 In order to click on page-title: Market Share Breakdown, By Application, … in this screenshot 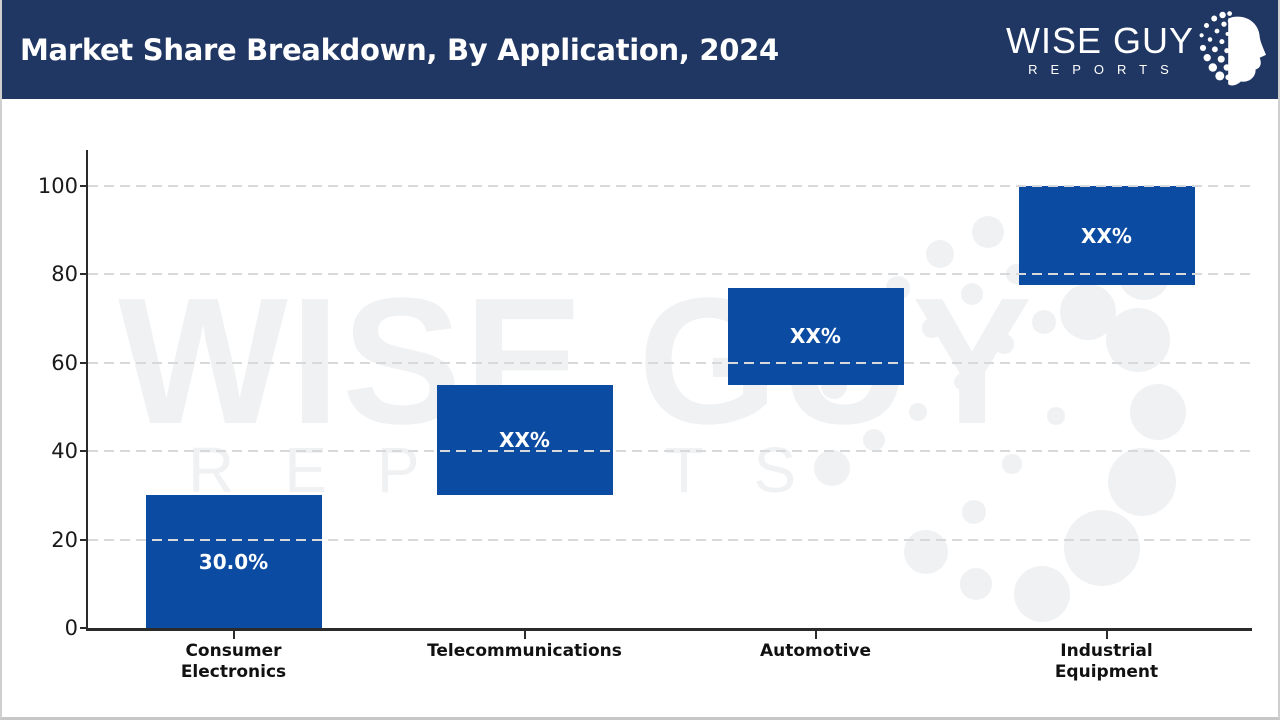, I will do `click(399, 49)`.